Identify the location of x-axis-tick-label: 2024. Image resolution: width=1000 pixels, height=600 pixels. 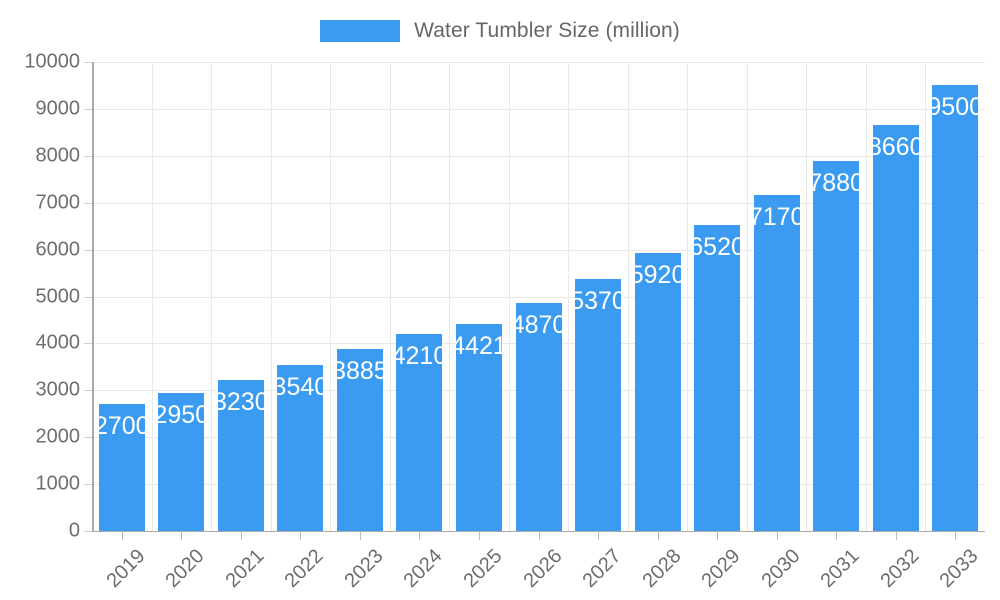
(423, 569).